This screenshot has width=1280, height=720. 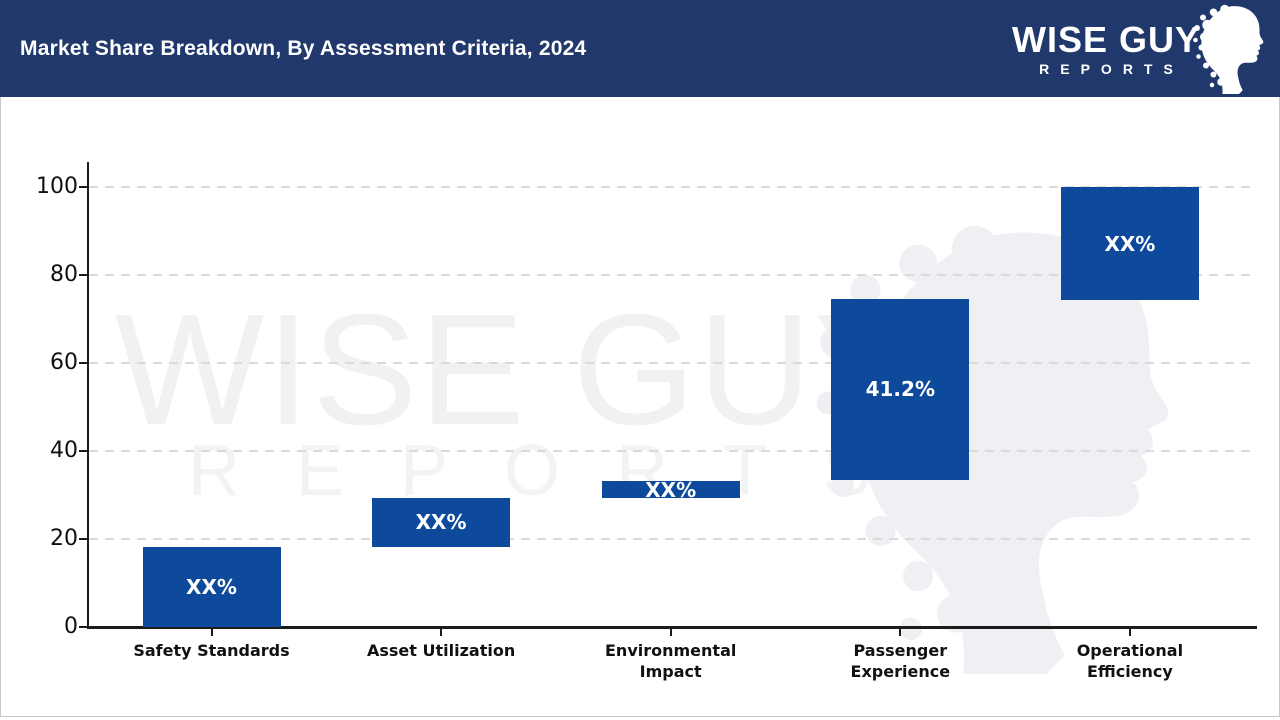 What do you see at coordinates (671, 661) in the screenshot?
I see `x-axis-label: Environmental Impact` at bounding box center [671, 661].